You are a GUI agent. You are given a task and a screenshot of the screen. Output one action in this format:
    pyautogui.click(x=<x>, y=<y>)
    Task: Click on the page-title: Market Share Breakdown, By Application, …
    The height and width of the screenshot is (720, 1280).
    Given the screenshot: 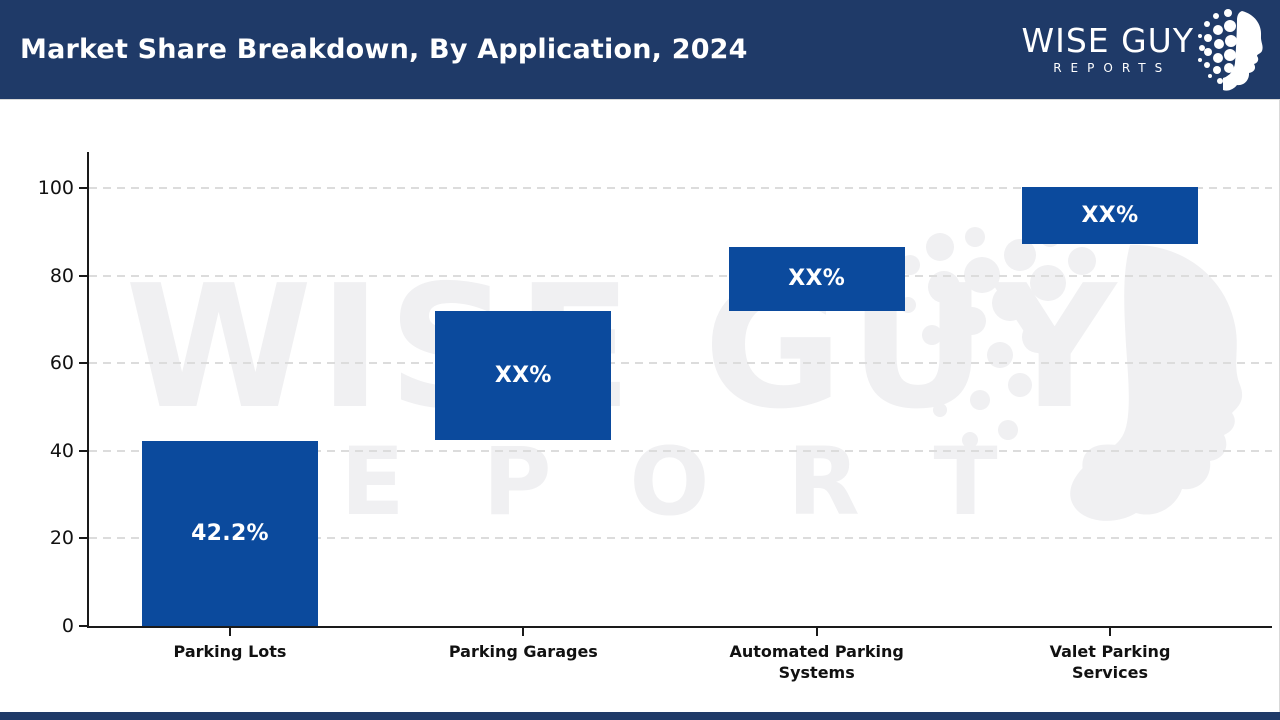 What is the action you would take?
    pyautogui.click(x=384, y=49)
    